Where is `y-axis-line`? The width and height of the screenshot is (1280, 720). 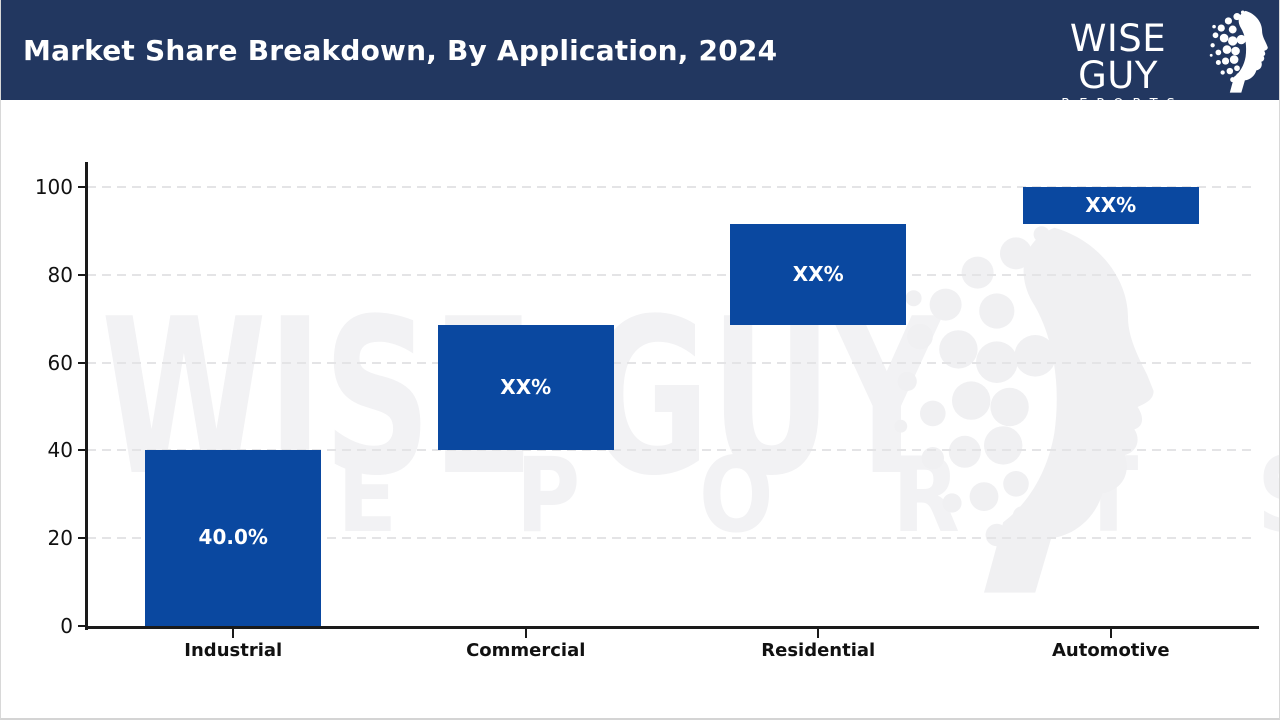 y-axis-line is located at coordinates (86, 396).